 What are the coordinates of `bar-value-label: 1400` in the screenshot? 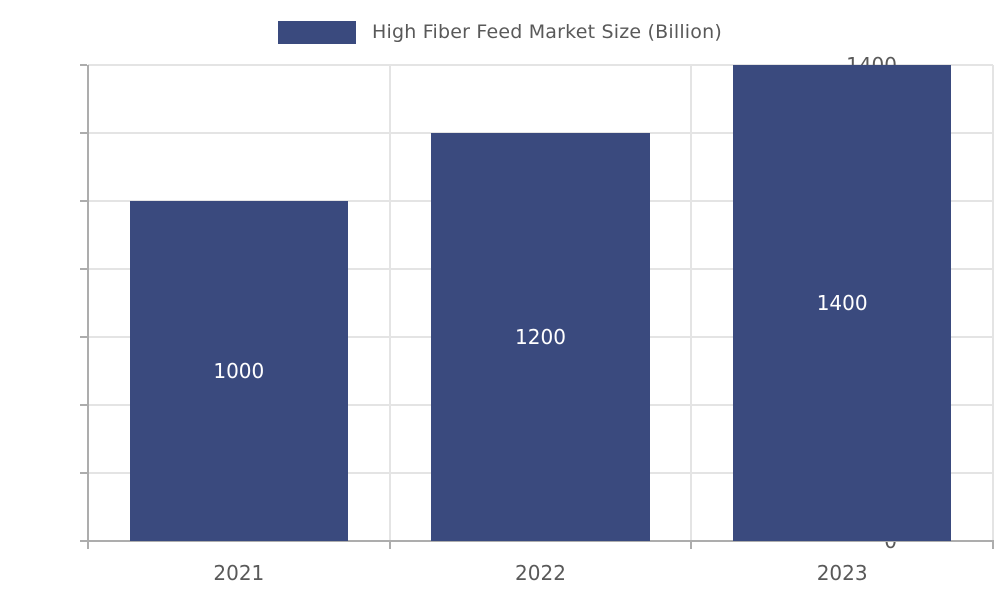 It's located at (842, 303).